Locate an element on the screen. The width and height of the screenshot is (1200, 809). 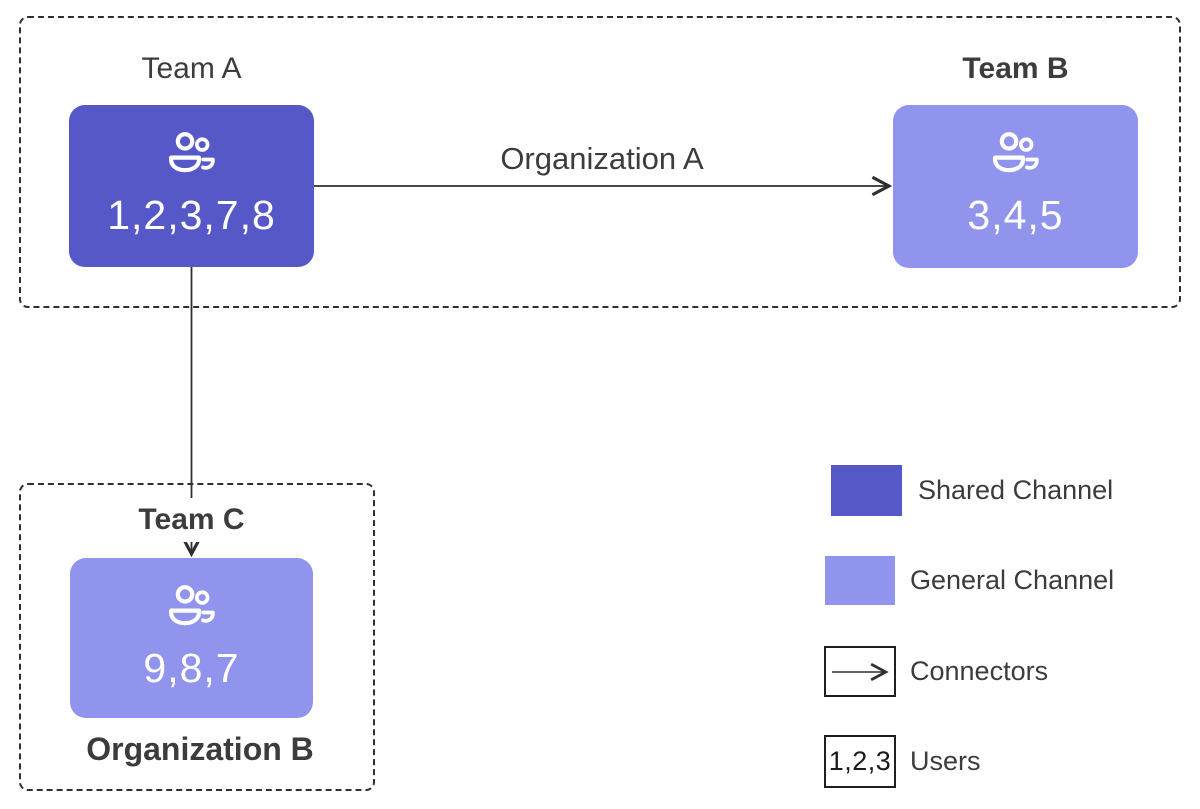
users-sample-text: 1,2,3 is located at coordinates (860, 761).